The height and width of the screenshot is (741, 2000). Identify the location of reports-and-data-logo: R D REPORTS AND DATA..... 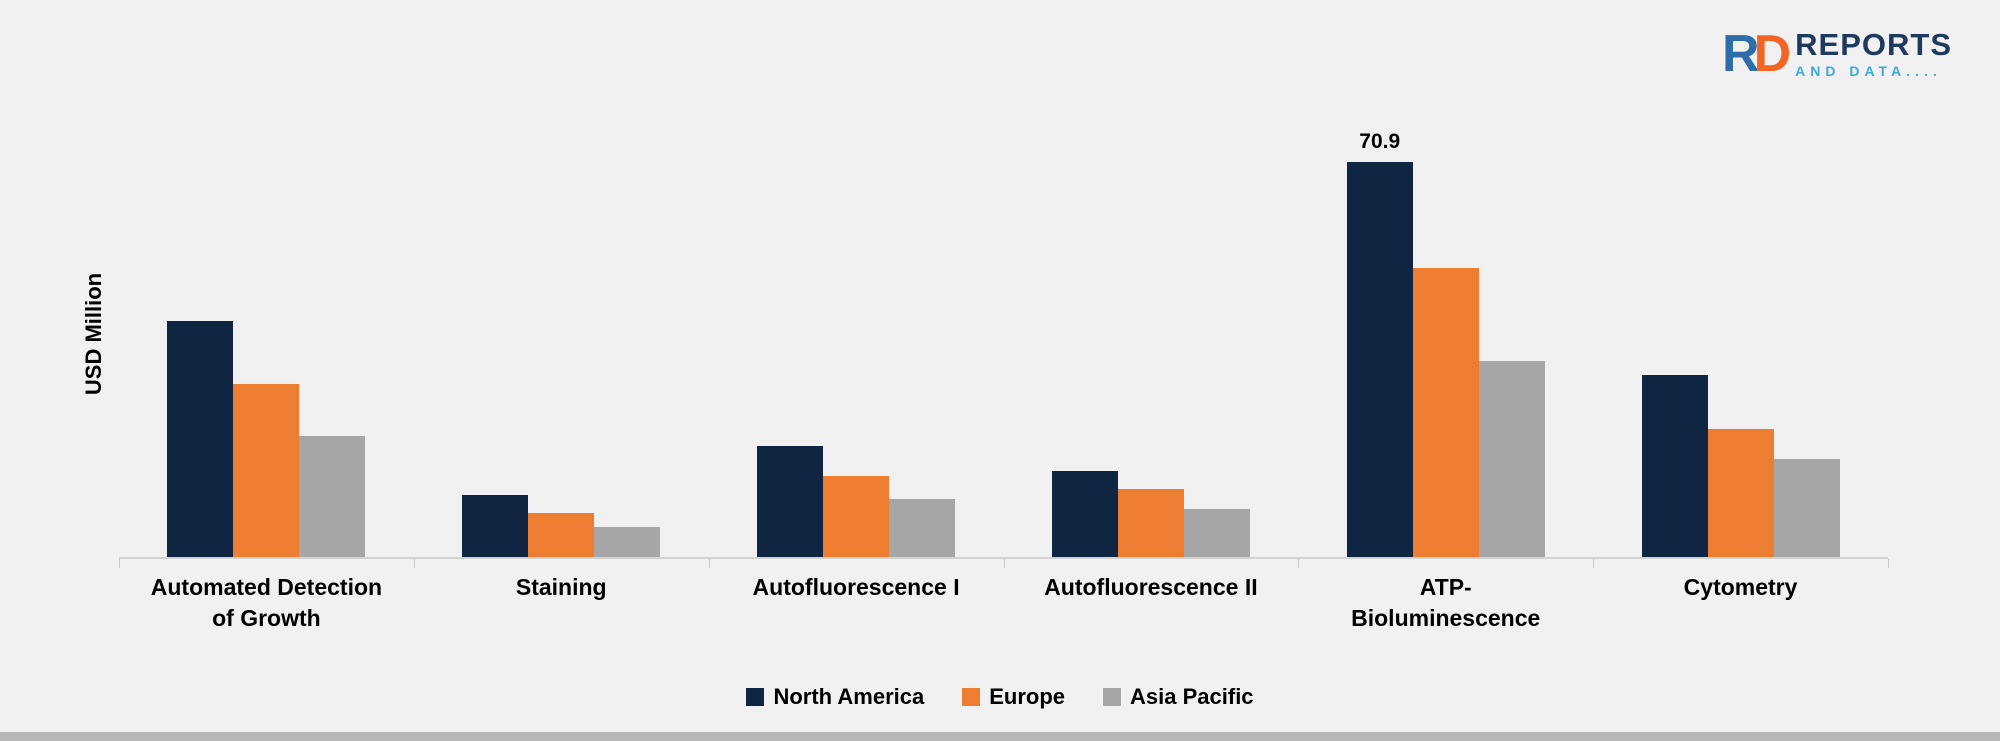
(1837, 54).